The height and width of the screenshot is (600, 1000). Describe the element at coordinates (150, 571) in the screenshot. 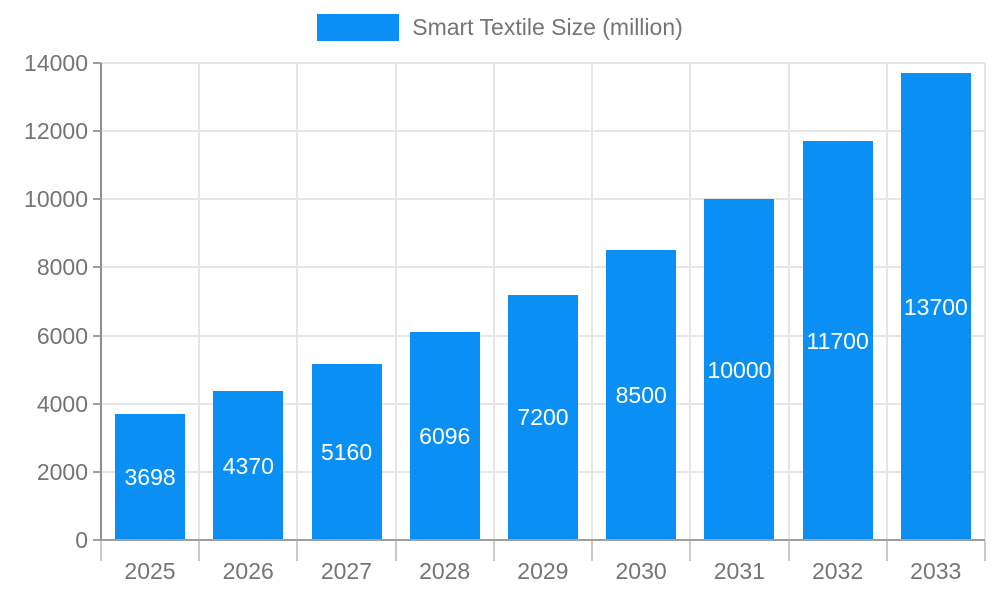

I see `x-tick-label: 2025` at that location.